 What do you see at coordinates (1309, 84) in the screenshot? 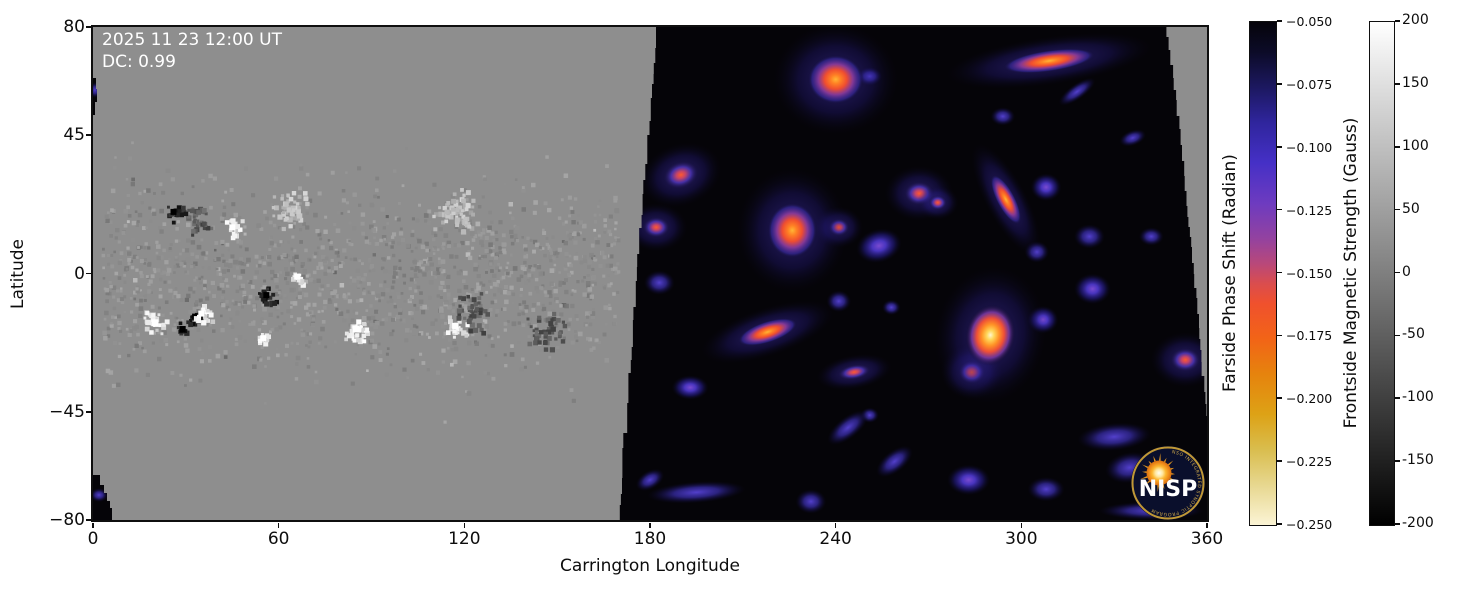
I see `colorbar-tick-label: −0.075` at bounding box center [1309, 84].